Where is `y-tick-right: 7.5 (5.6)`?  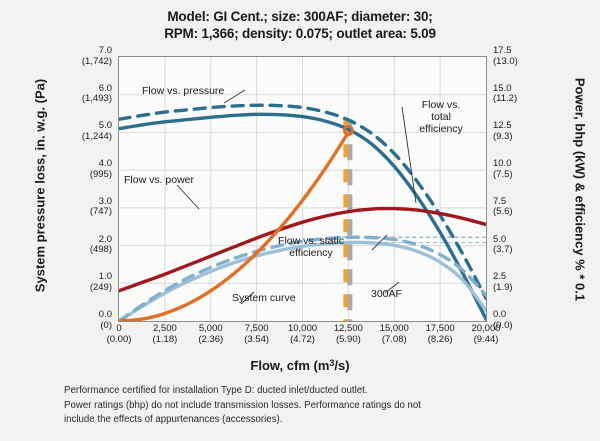 y-tick-right: 7.5 (5.6) is located at coordinates (522, 206).